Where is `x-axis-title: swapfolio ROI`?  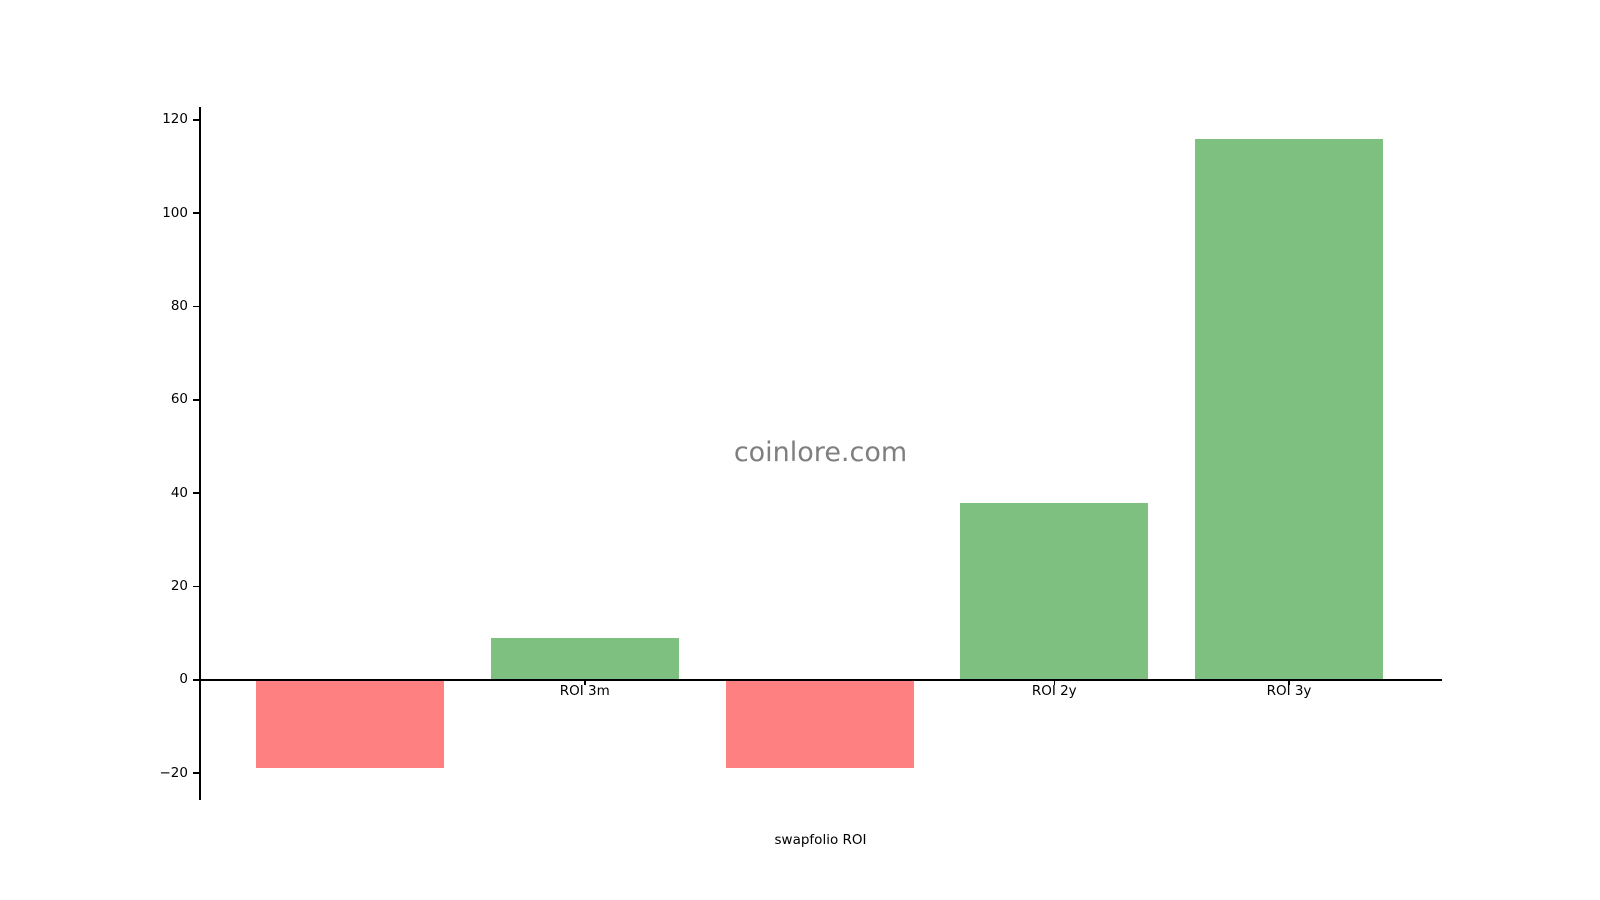
x-axis-title: swapfolio ROI is located at coordinates (820, 840).